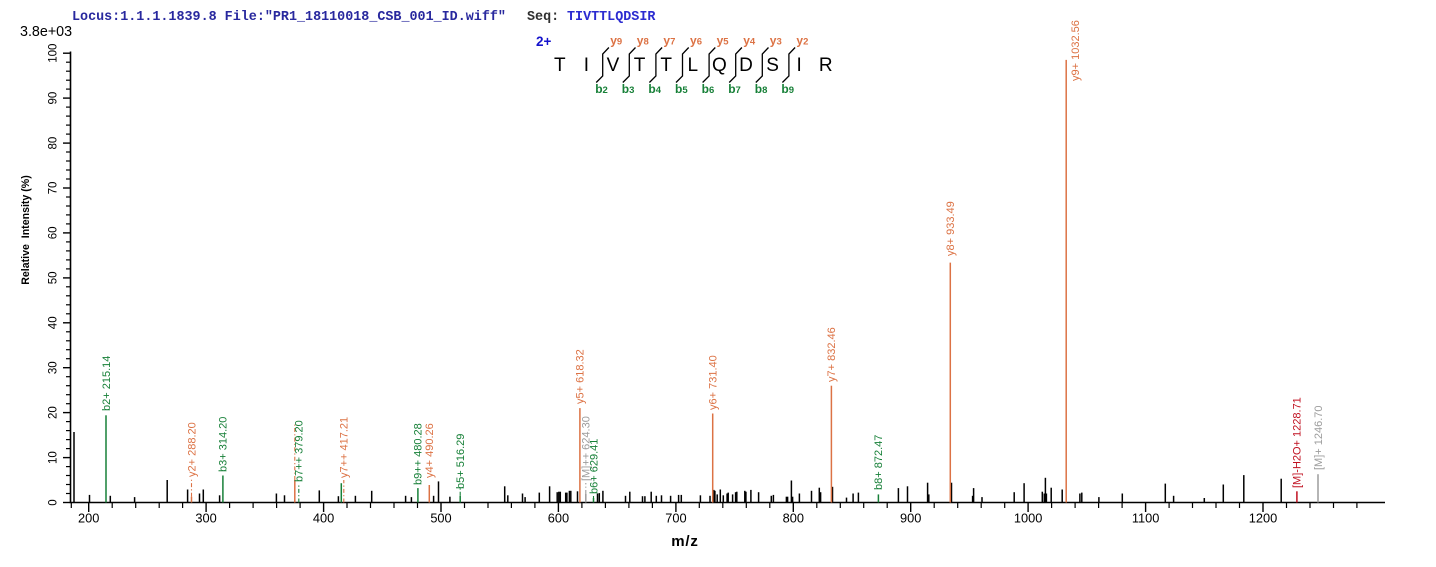  I want to click on svg-text: y3, so click(776, 41).